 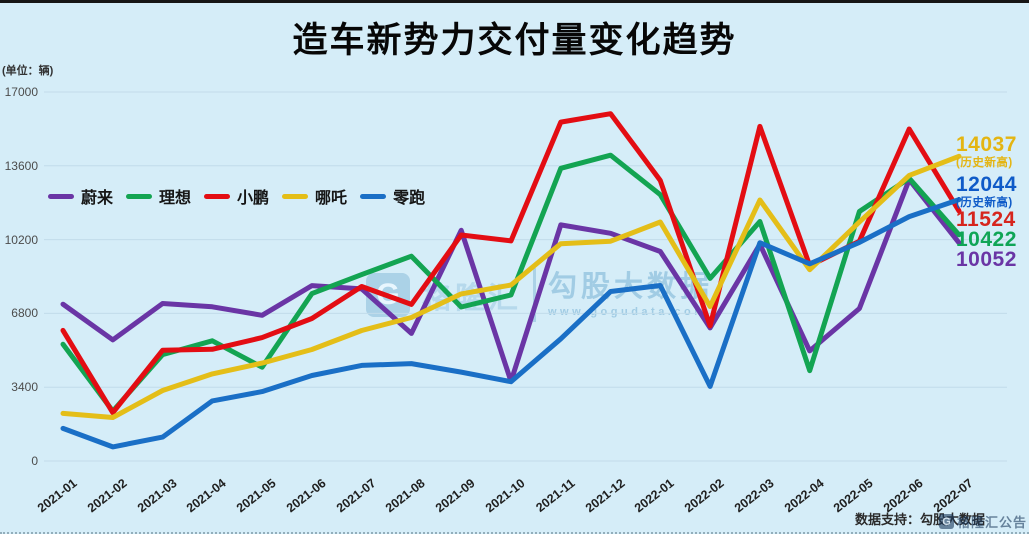 What do you see at coordinates (158, 196) in the screenshot?
I see `legend-item-理想: 理想` at bounding box center [158, 196].